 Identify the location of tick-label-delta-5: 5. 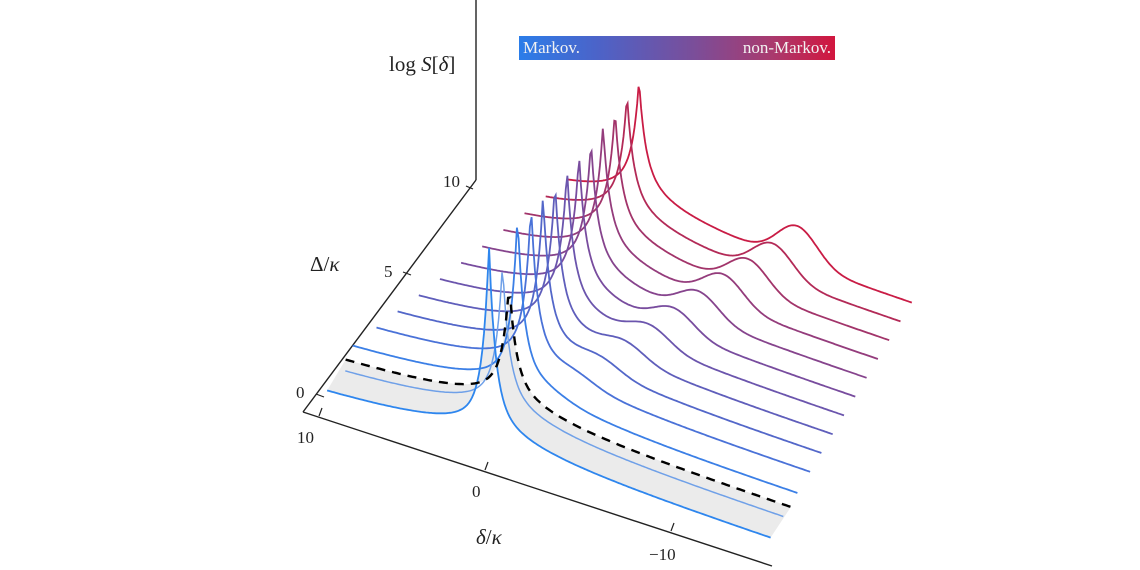
(388, 271).